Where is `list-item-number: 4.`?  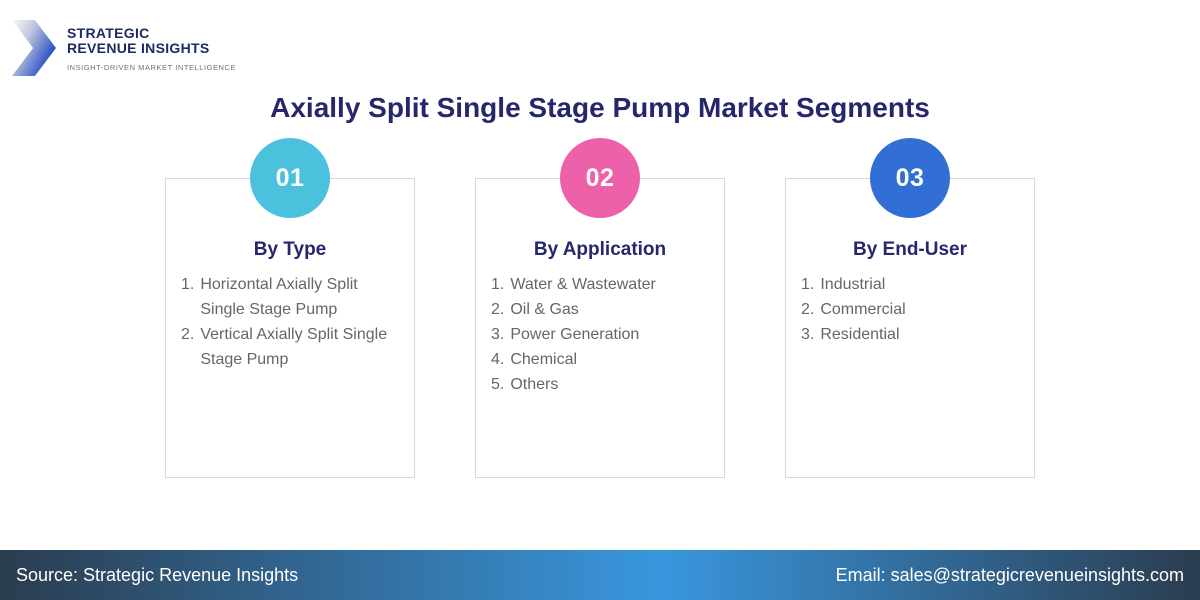 list-item-number: 4. is located at coordinates (498, 359).